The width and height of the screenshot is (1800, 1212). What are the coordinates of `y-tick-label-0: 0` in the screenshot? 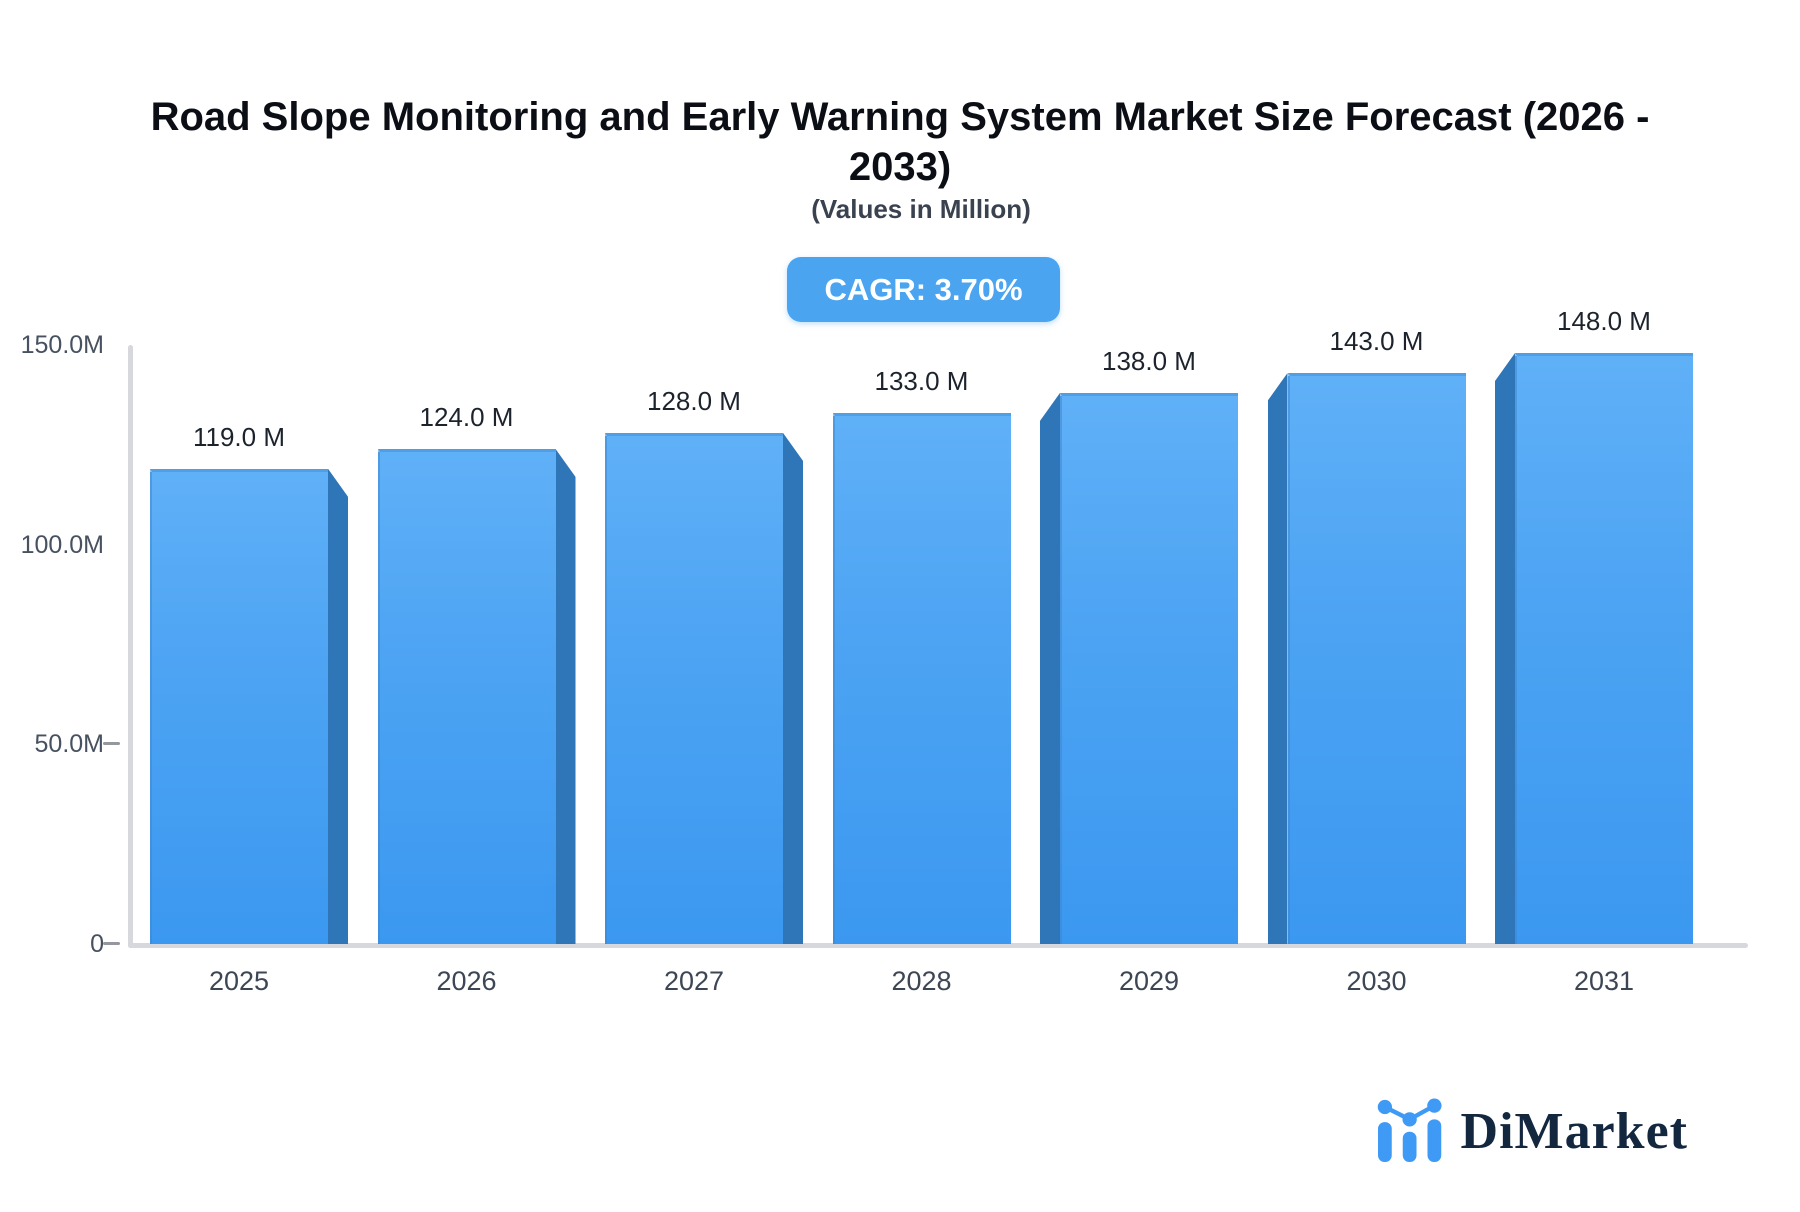 It's located at (97, 944).